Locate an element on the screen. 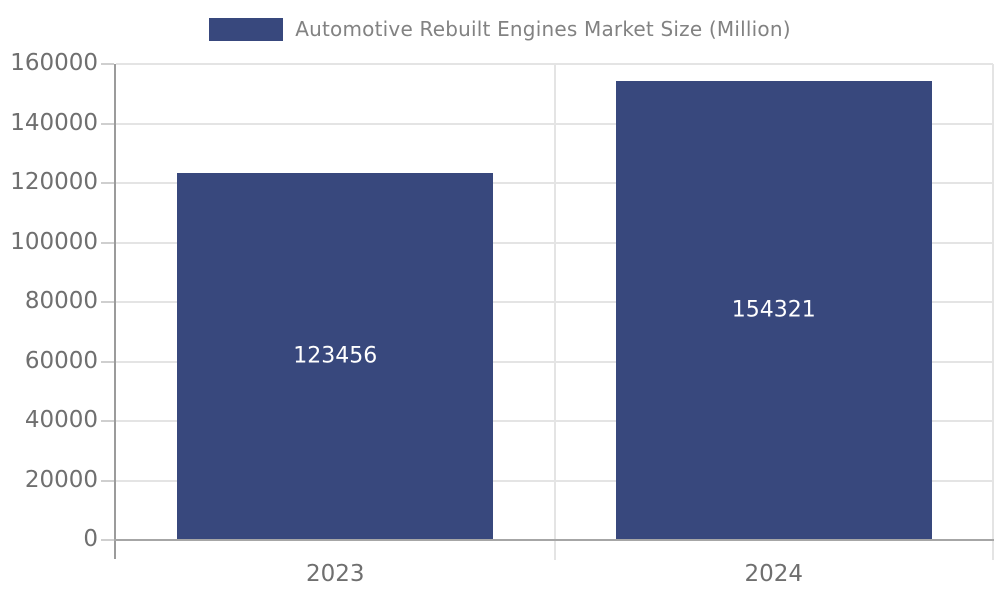 Image resolution: width=1000 pixels, height=600 pixels. x-axis-line is located at coordinates (554, 540).